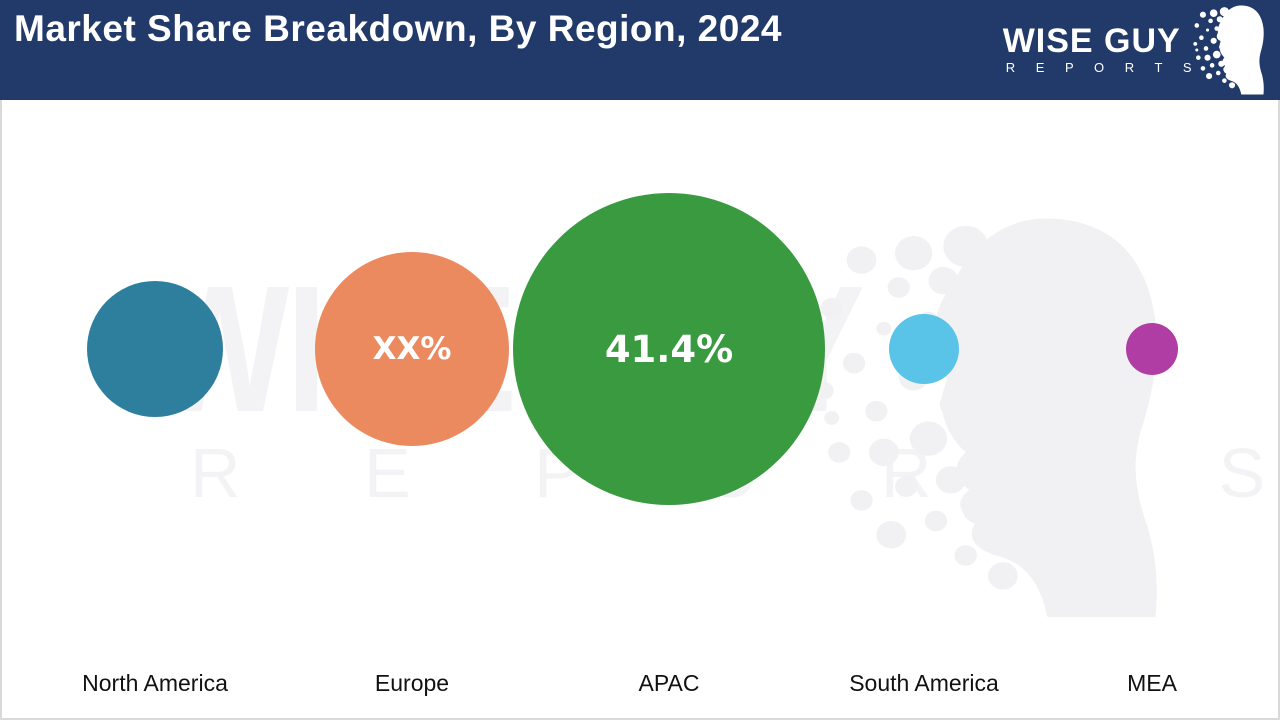  What do you see at coordinates (1091, 41) in the screenshot?
I see `brand-name: WISE GUY` at bounding box center [1091, 41].